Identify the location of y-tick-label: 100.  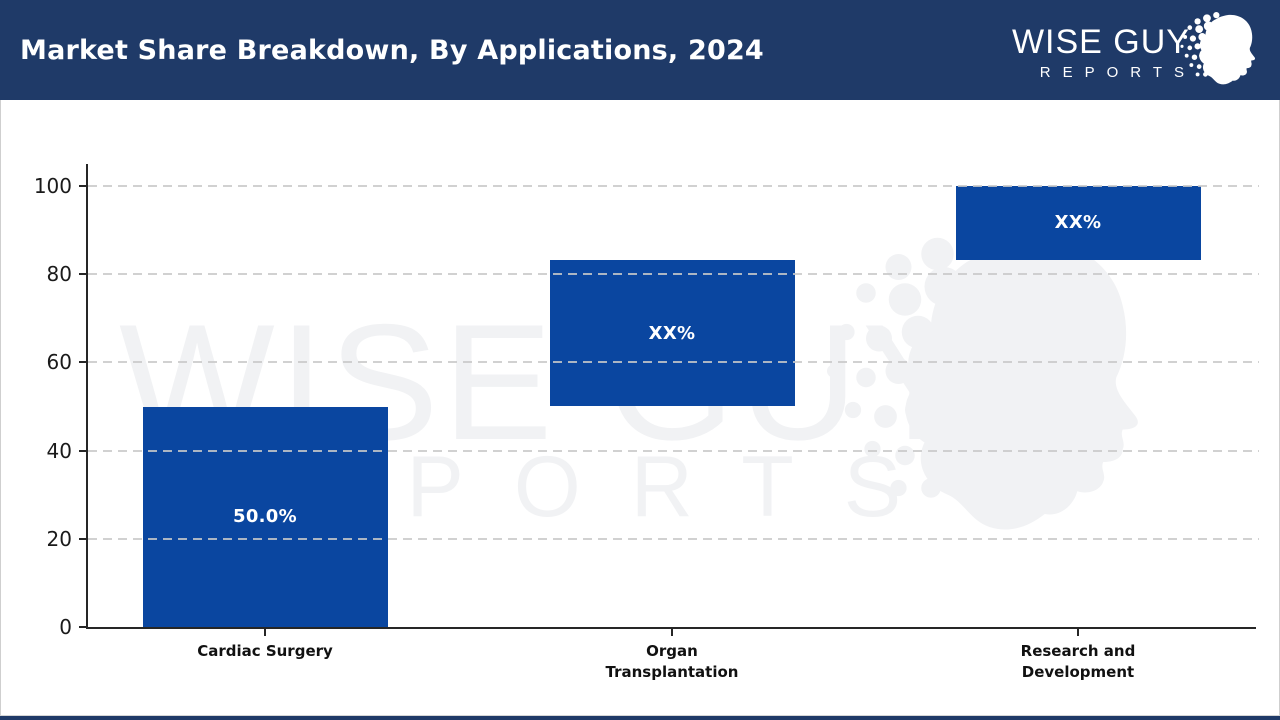
(52, 186).